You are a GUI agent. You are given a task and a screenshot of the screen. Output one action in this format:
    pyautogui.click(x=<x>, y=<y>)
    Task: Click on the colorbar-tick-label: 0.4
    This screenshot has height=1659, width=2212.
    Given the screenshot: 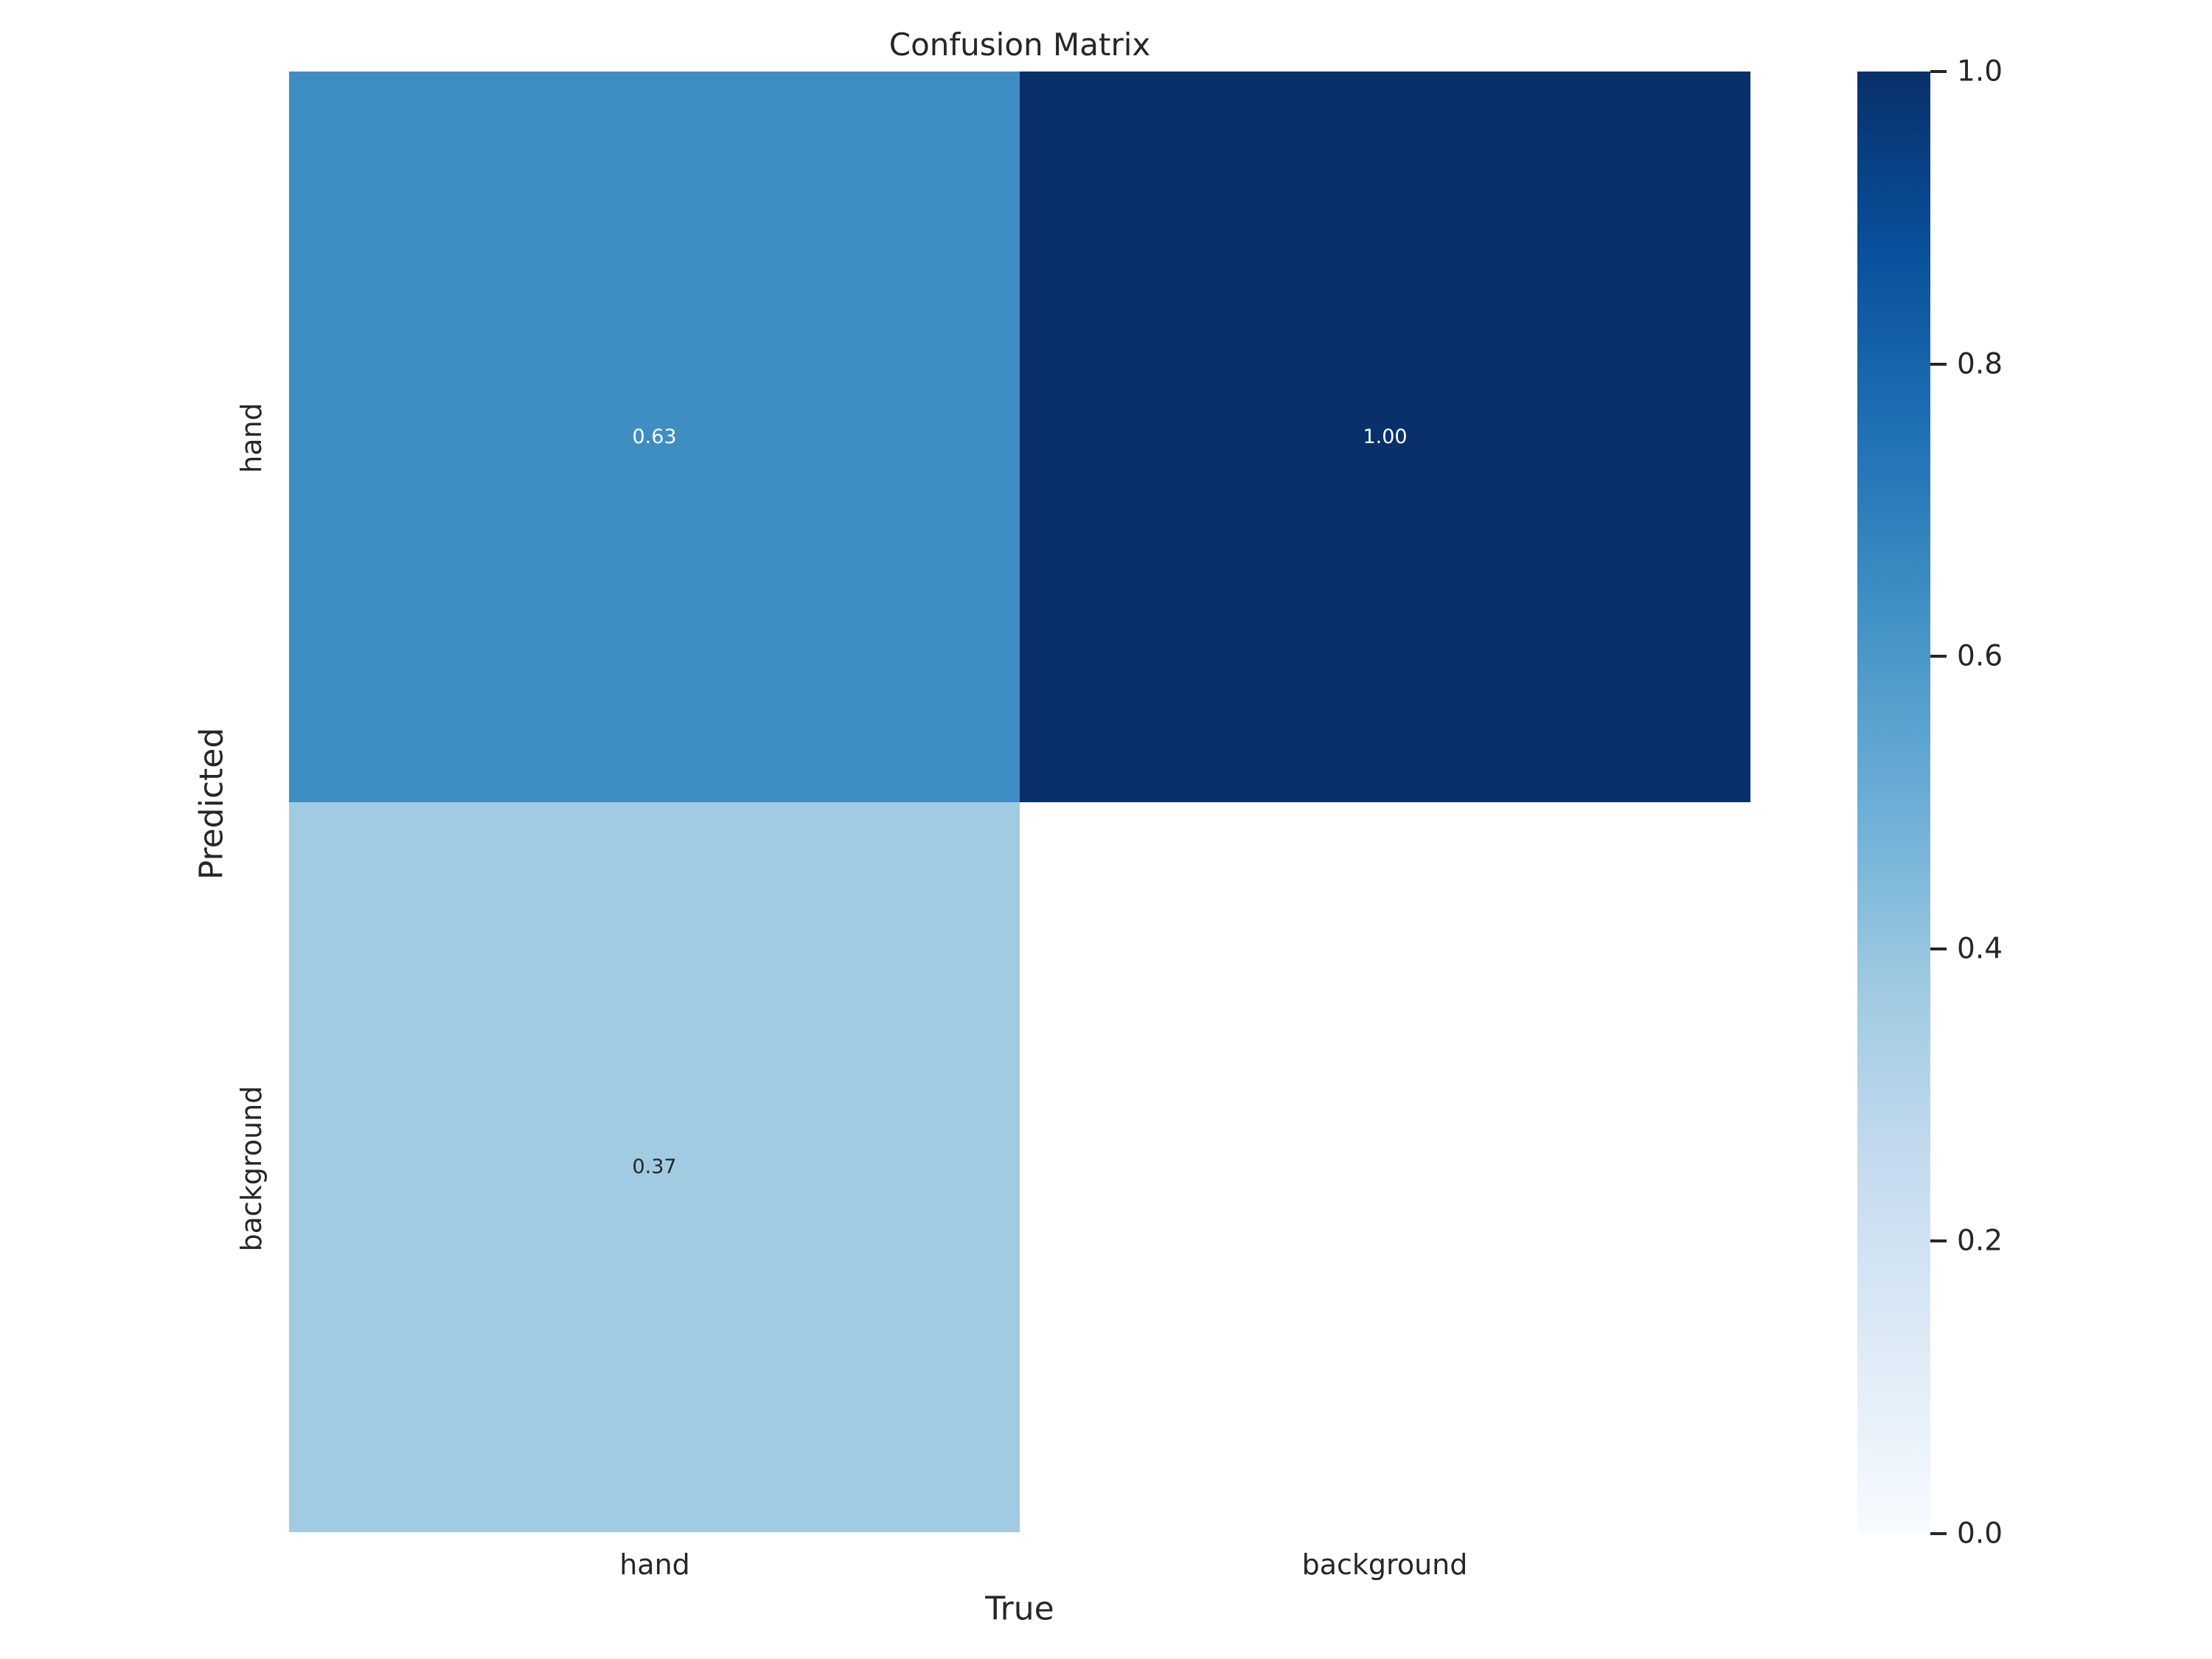 What is the action you would take?
    pyautogui.click(x=1980, y=949)
    